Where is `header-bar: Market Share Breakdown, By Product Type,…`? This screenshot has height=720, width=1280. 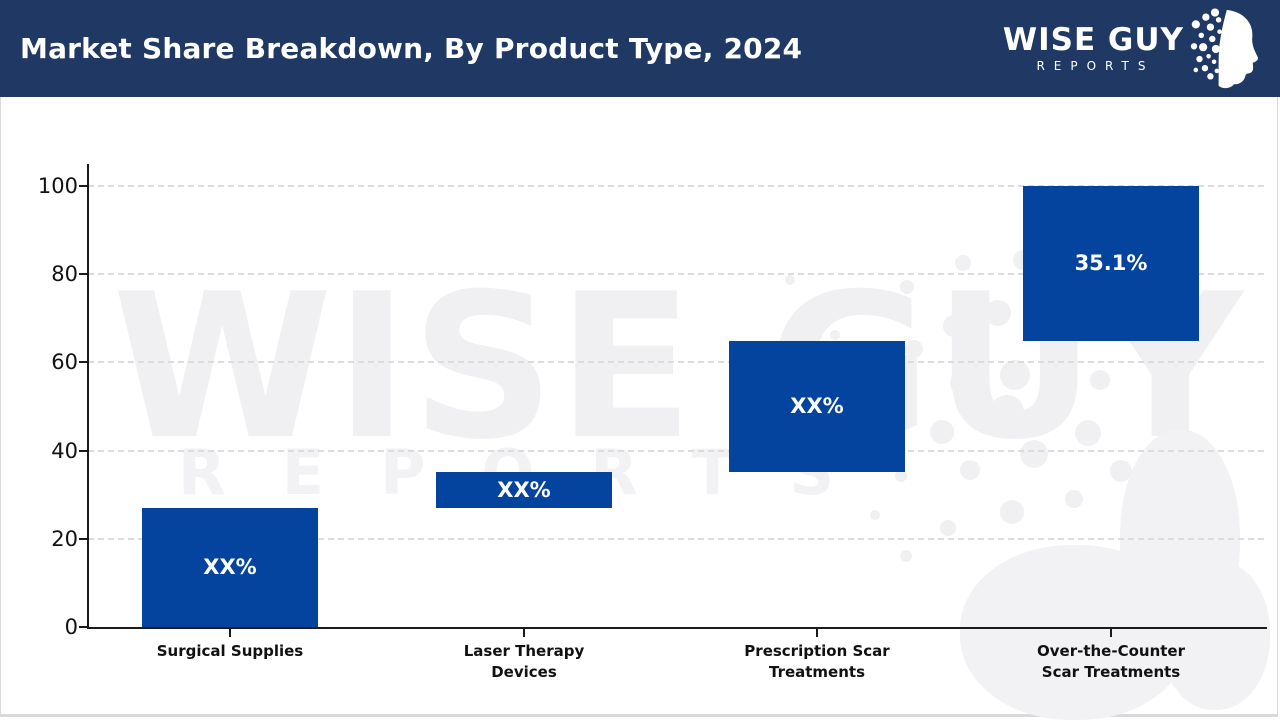
header-bar: Market Share Breakdown, By Product Type,… is located at coordinates (640, 48).